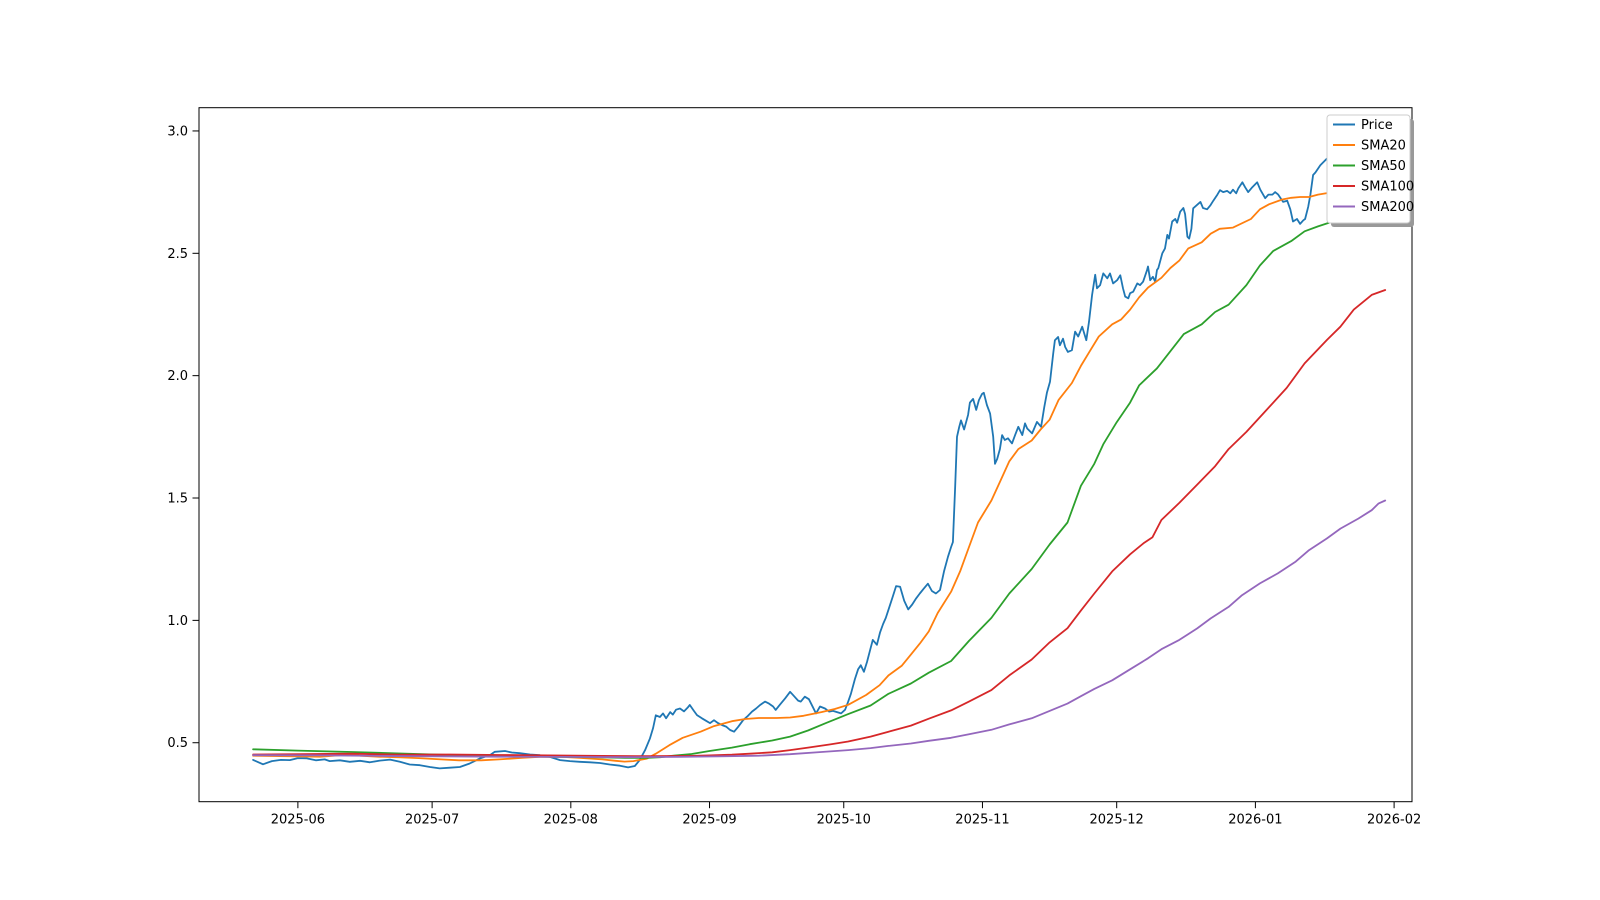 The image size is (1600, 900). Describe the element at coordinates (298, 820) in the screenshot. I see `x-tick-label: 2025-06` at that location.